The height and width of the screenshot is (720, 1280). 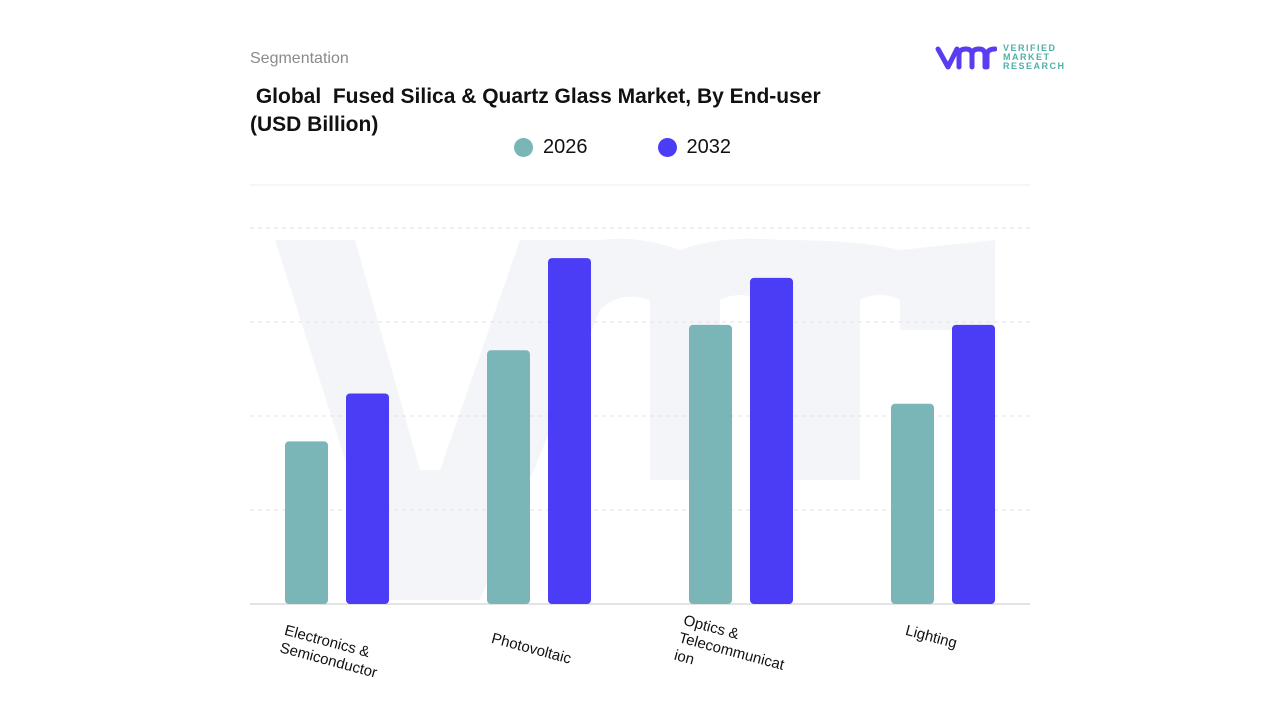 What do you see at coordinates (966, 57) in the screenshot?
I see `vmr-logo-icon` at bounding box center [966, 57].